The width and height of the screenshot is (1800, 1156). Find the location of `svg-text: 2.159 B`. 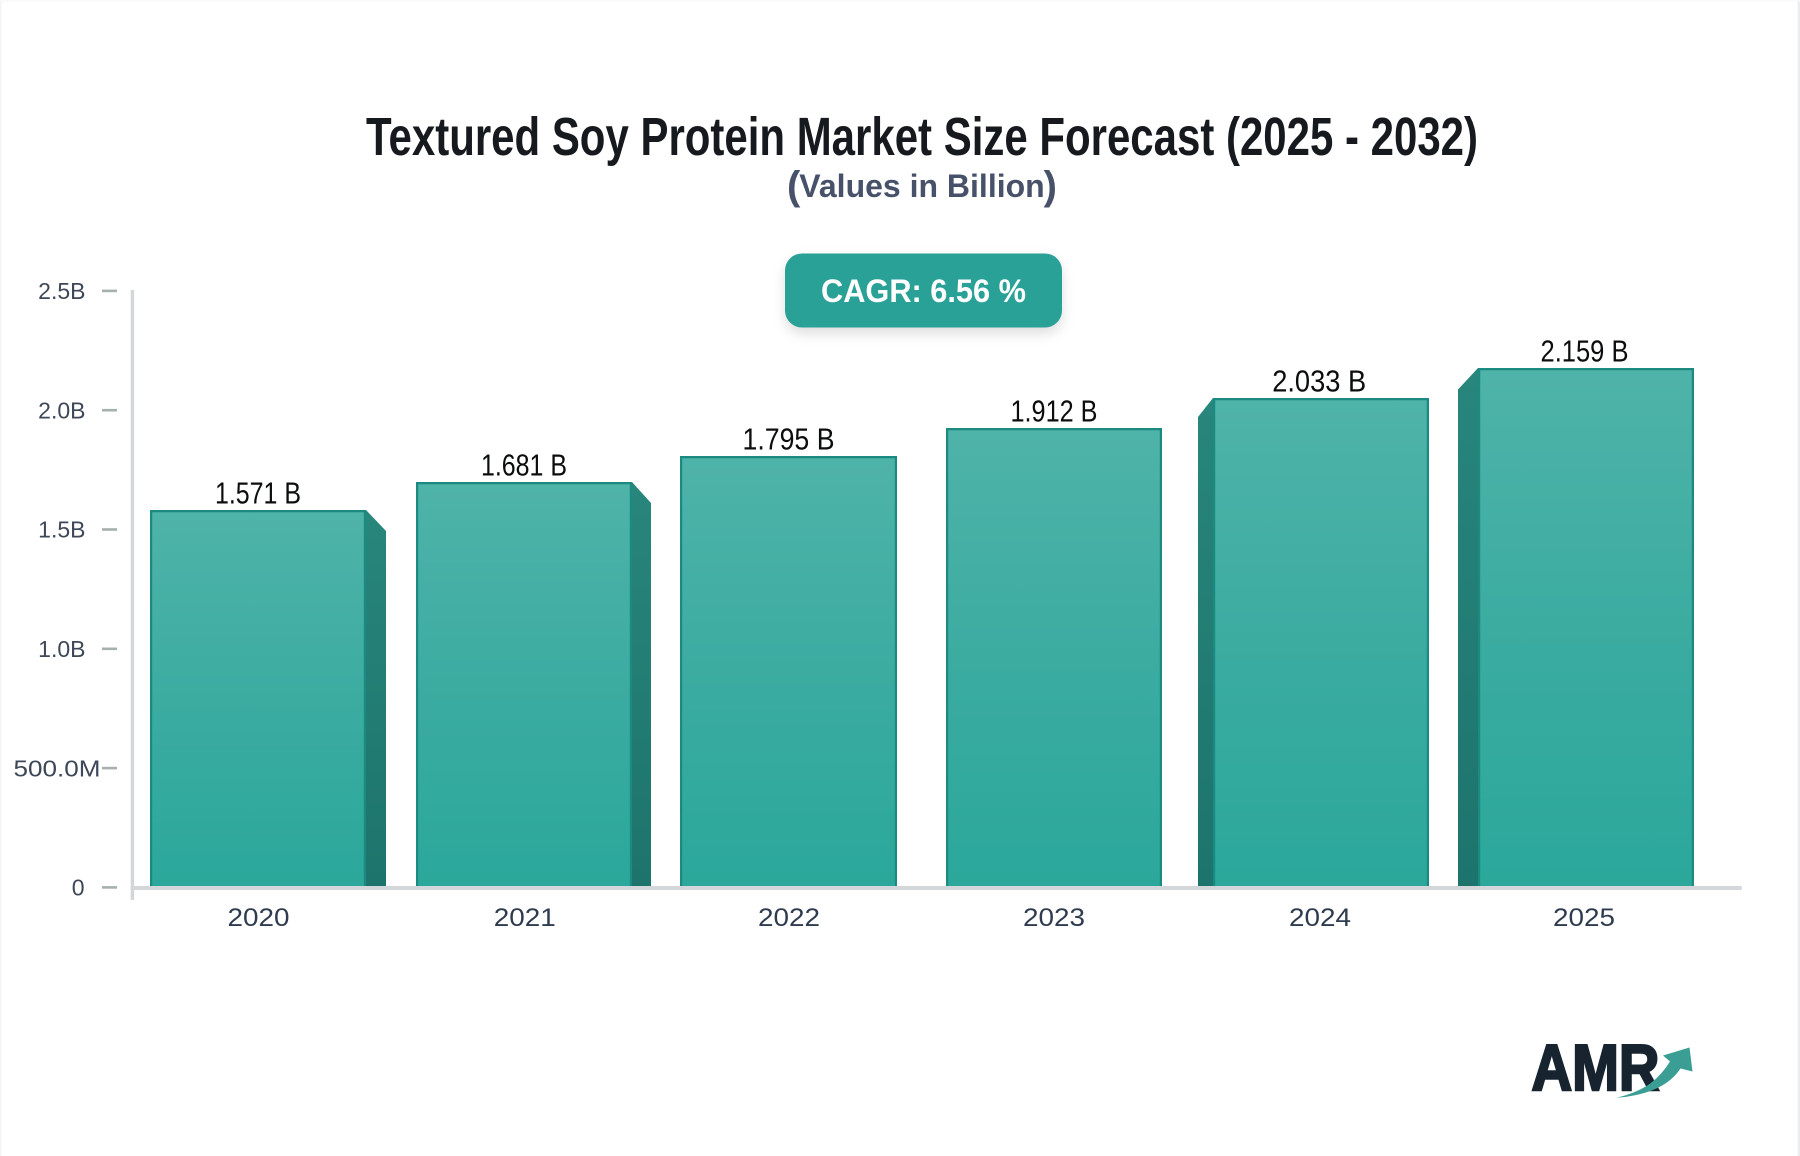

svg-text: 2.159 B is located at coordinates (1585, 351).